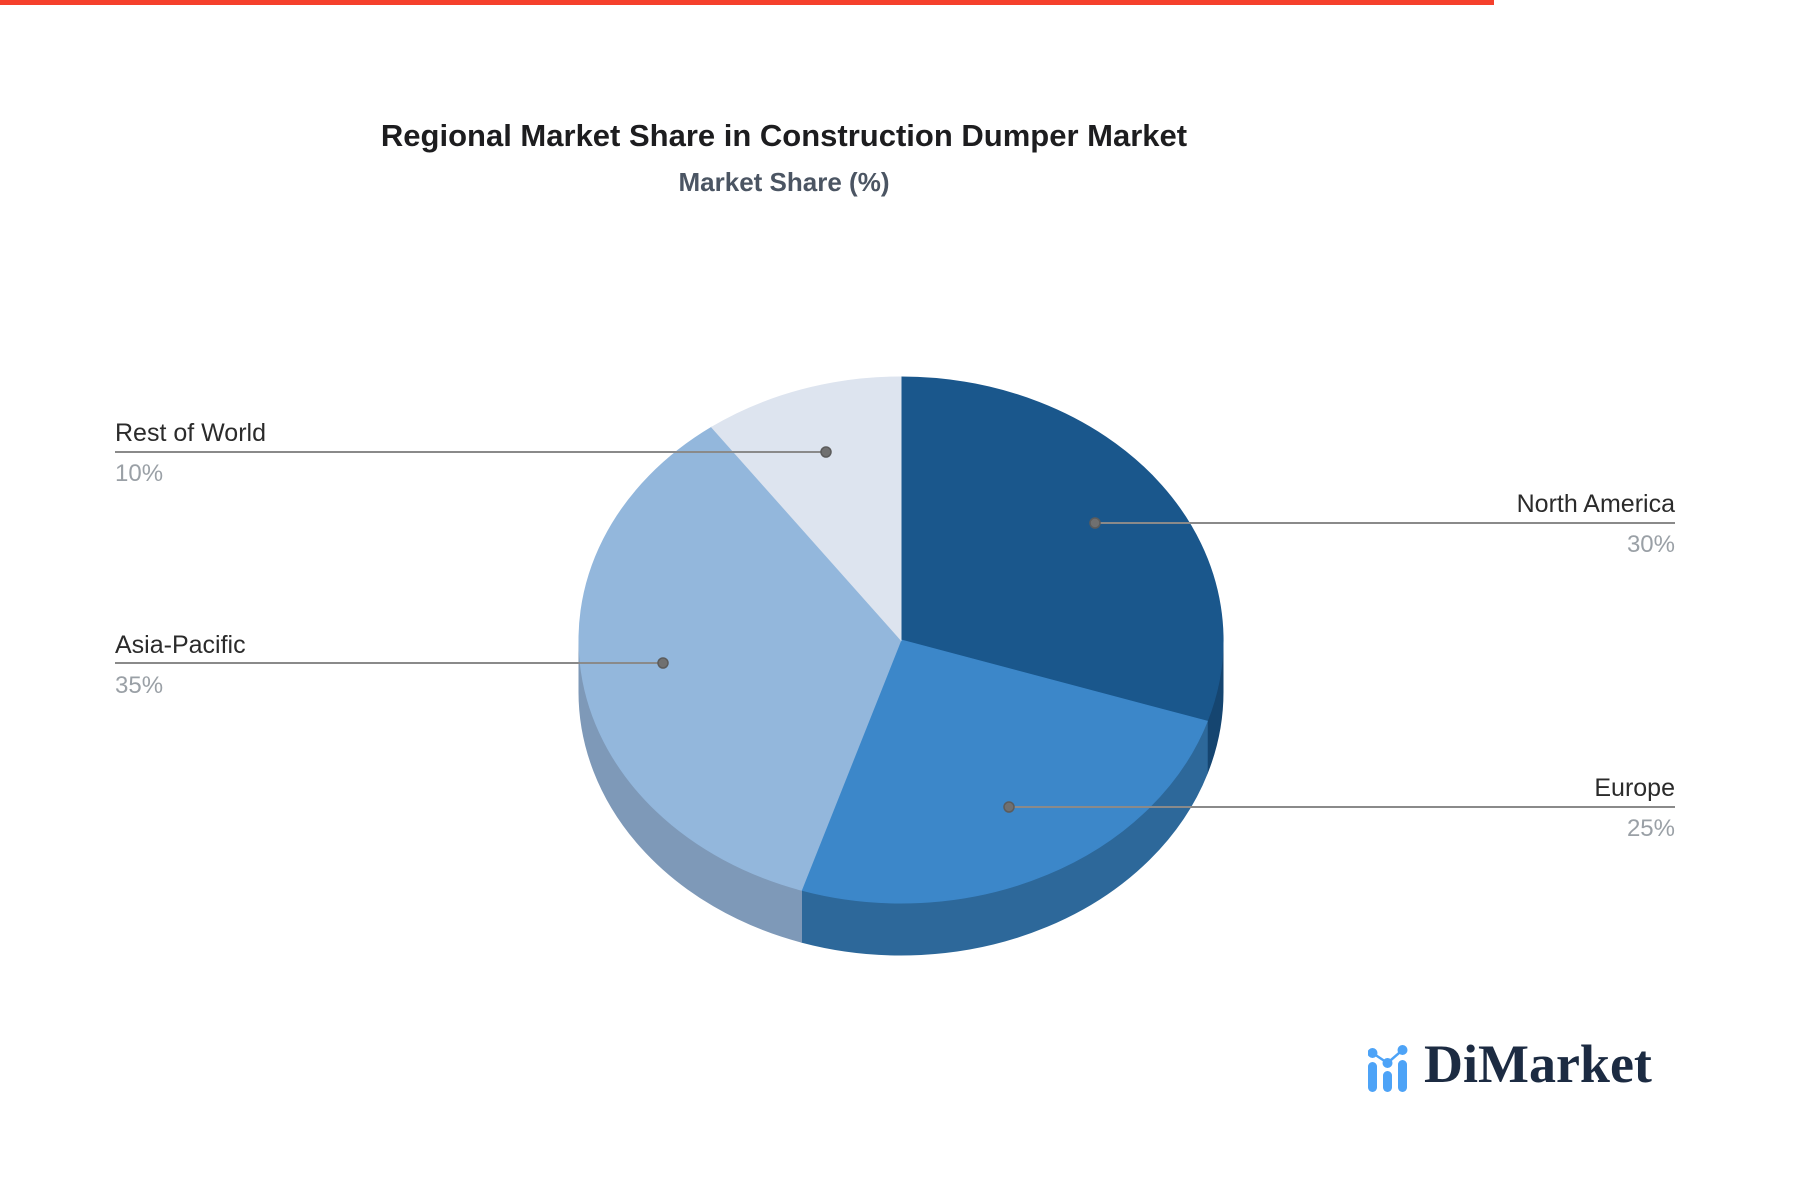 The width and height of the screenshot is (1800, 1196). I want to click on slice-label-europe: Europe, so click(1634, 788).